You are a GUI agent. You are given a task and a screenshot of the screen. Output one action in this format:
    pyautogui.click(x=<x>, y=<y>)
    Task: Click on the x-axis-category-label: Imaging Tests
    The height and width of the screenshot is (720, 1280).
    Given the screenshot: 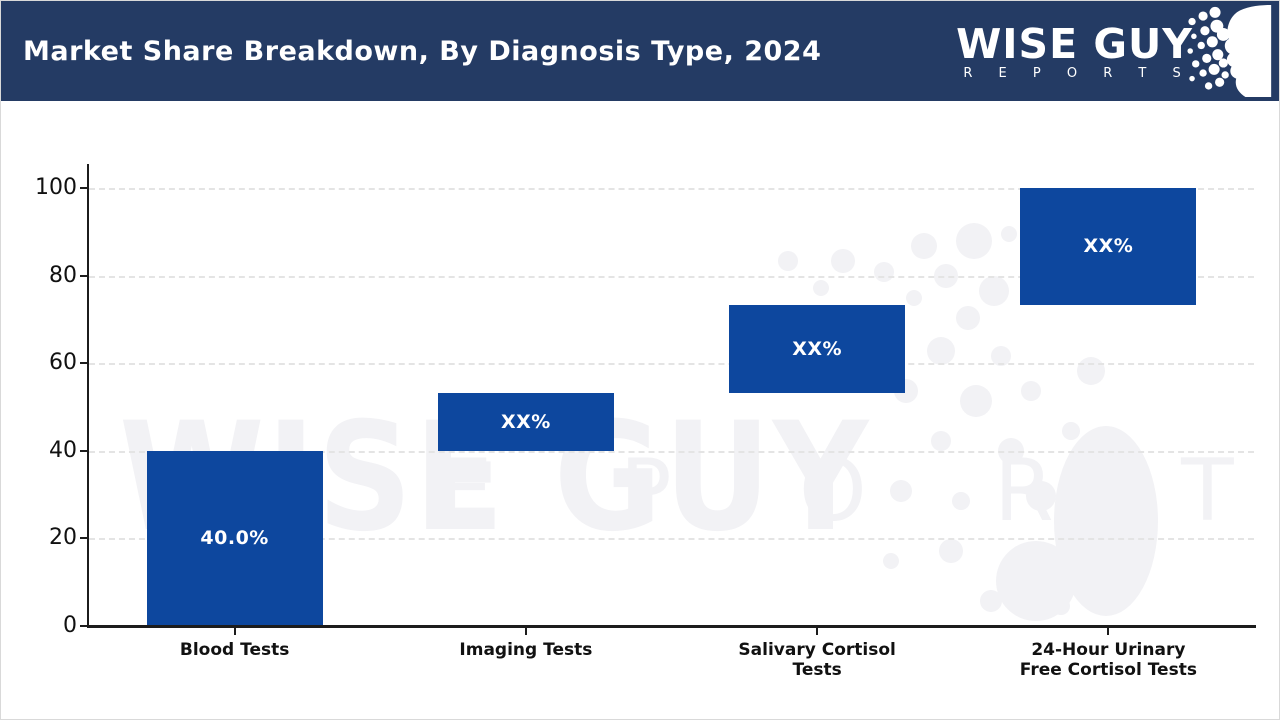 What is the action you would take?
    pyautogui.click(x=526, y=650)
    